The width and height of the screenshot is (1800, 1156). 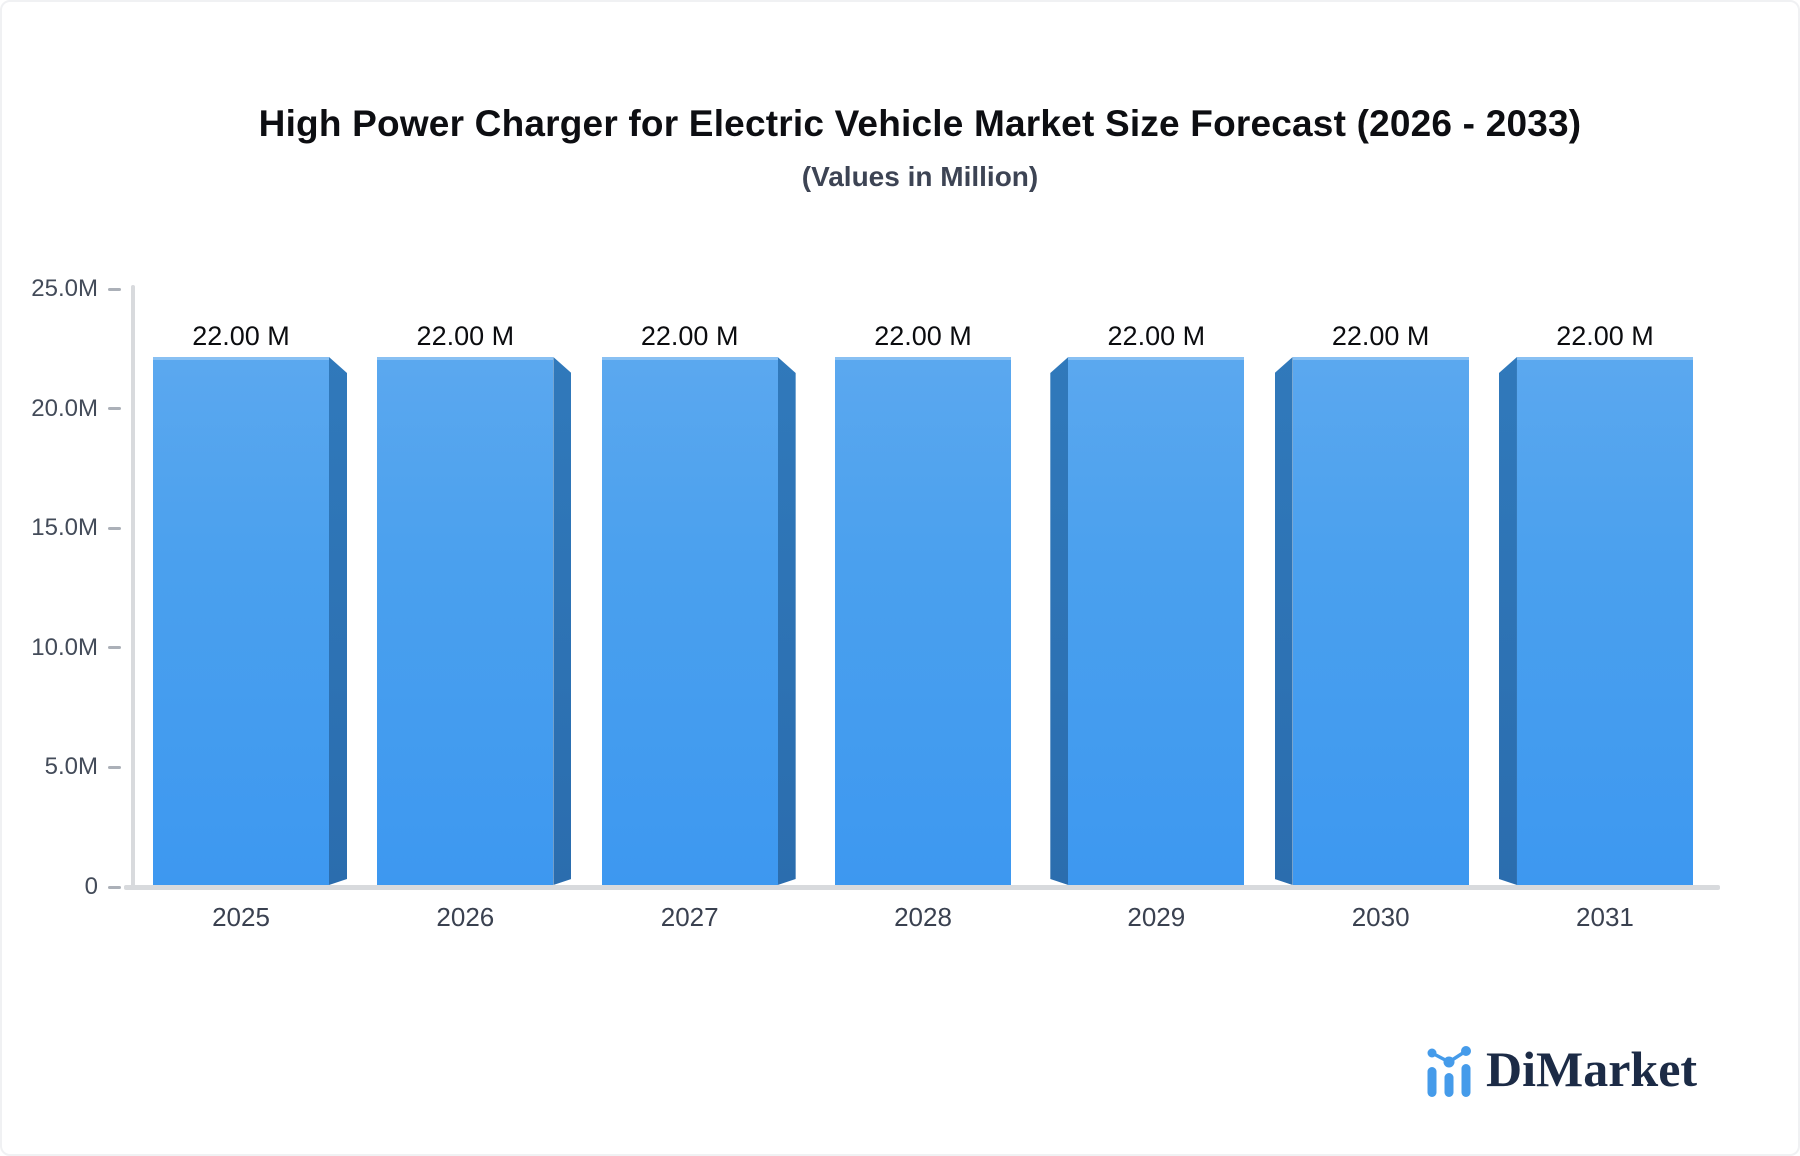 I want to click on x-tick-label: 2029, so click(x=1156, y=917).